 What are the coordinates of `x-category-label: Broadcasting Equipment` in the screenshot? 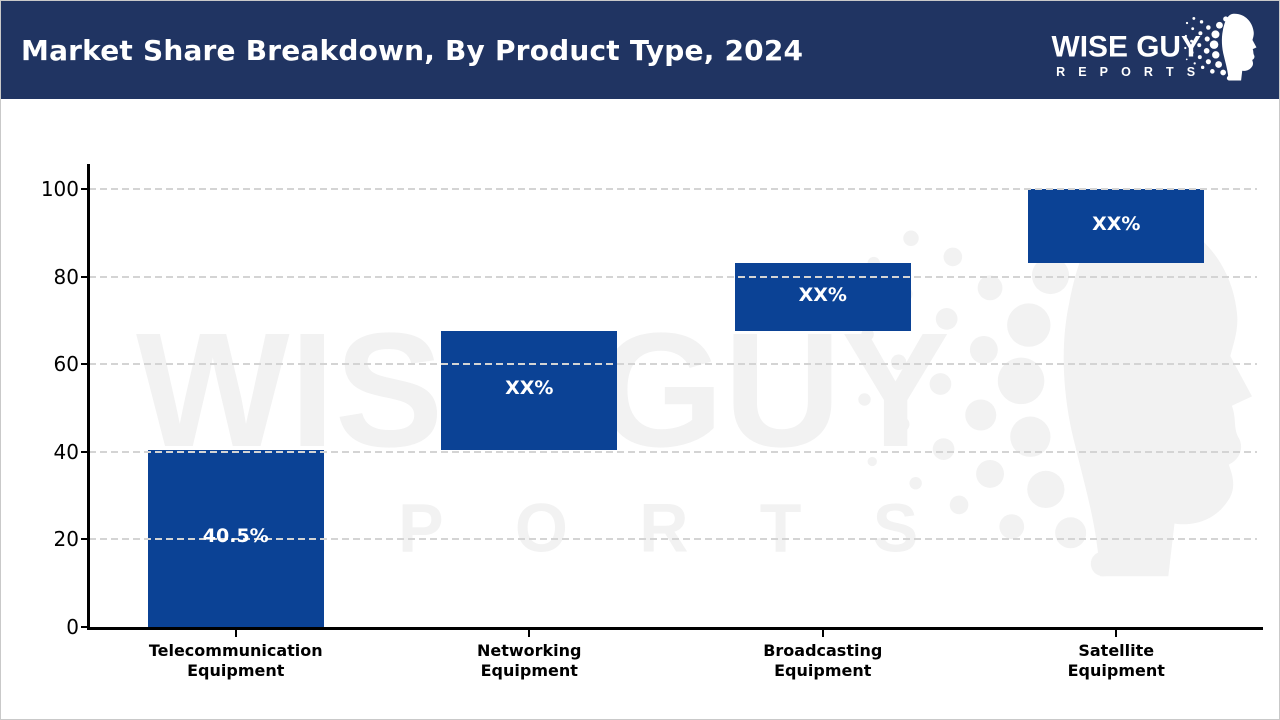 It's located at (823, 661).